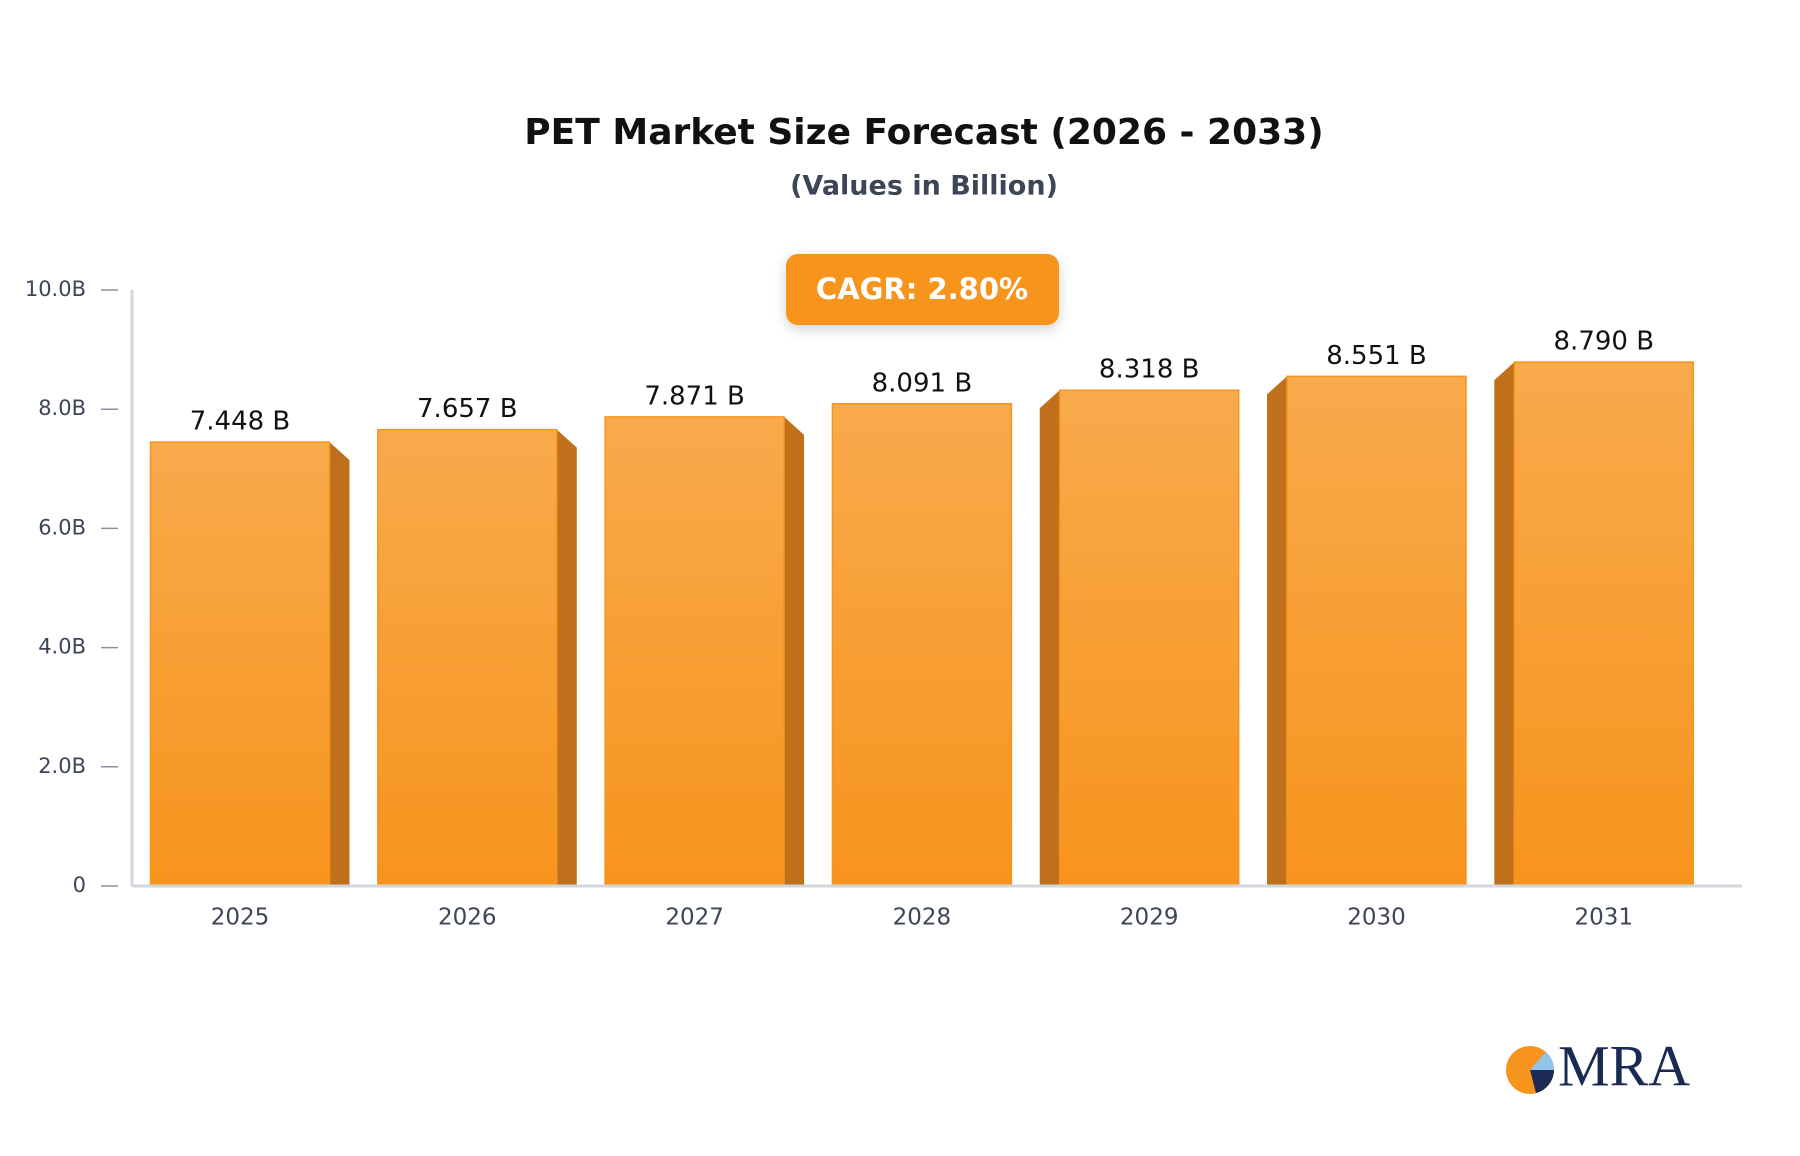  What do you see at coordinates (62, 647) in the screenshot?
I see `y-tick-label: 4.0B` at bounding box center [62, 647].